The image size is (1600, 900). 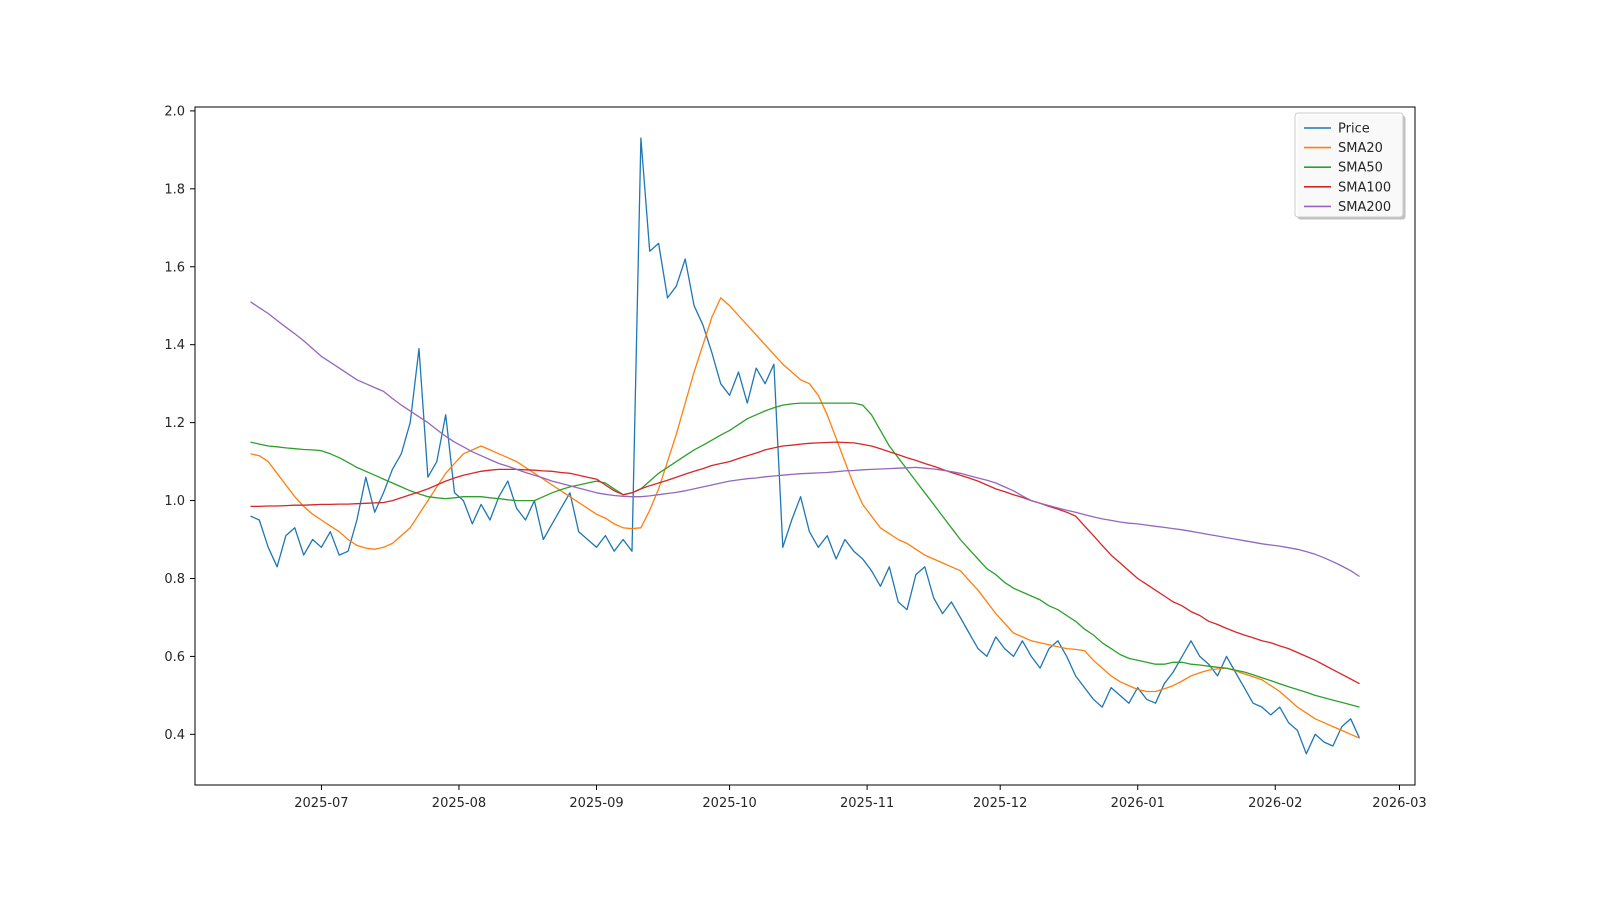 I want to click on y-axis-tick-label: 0.6, so click(x=174, y=657).